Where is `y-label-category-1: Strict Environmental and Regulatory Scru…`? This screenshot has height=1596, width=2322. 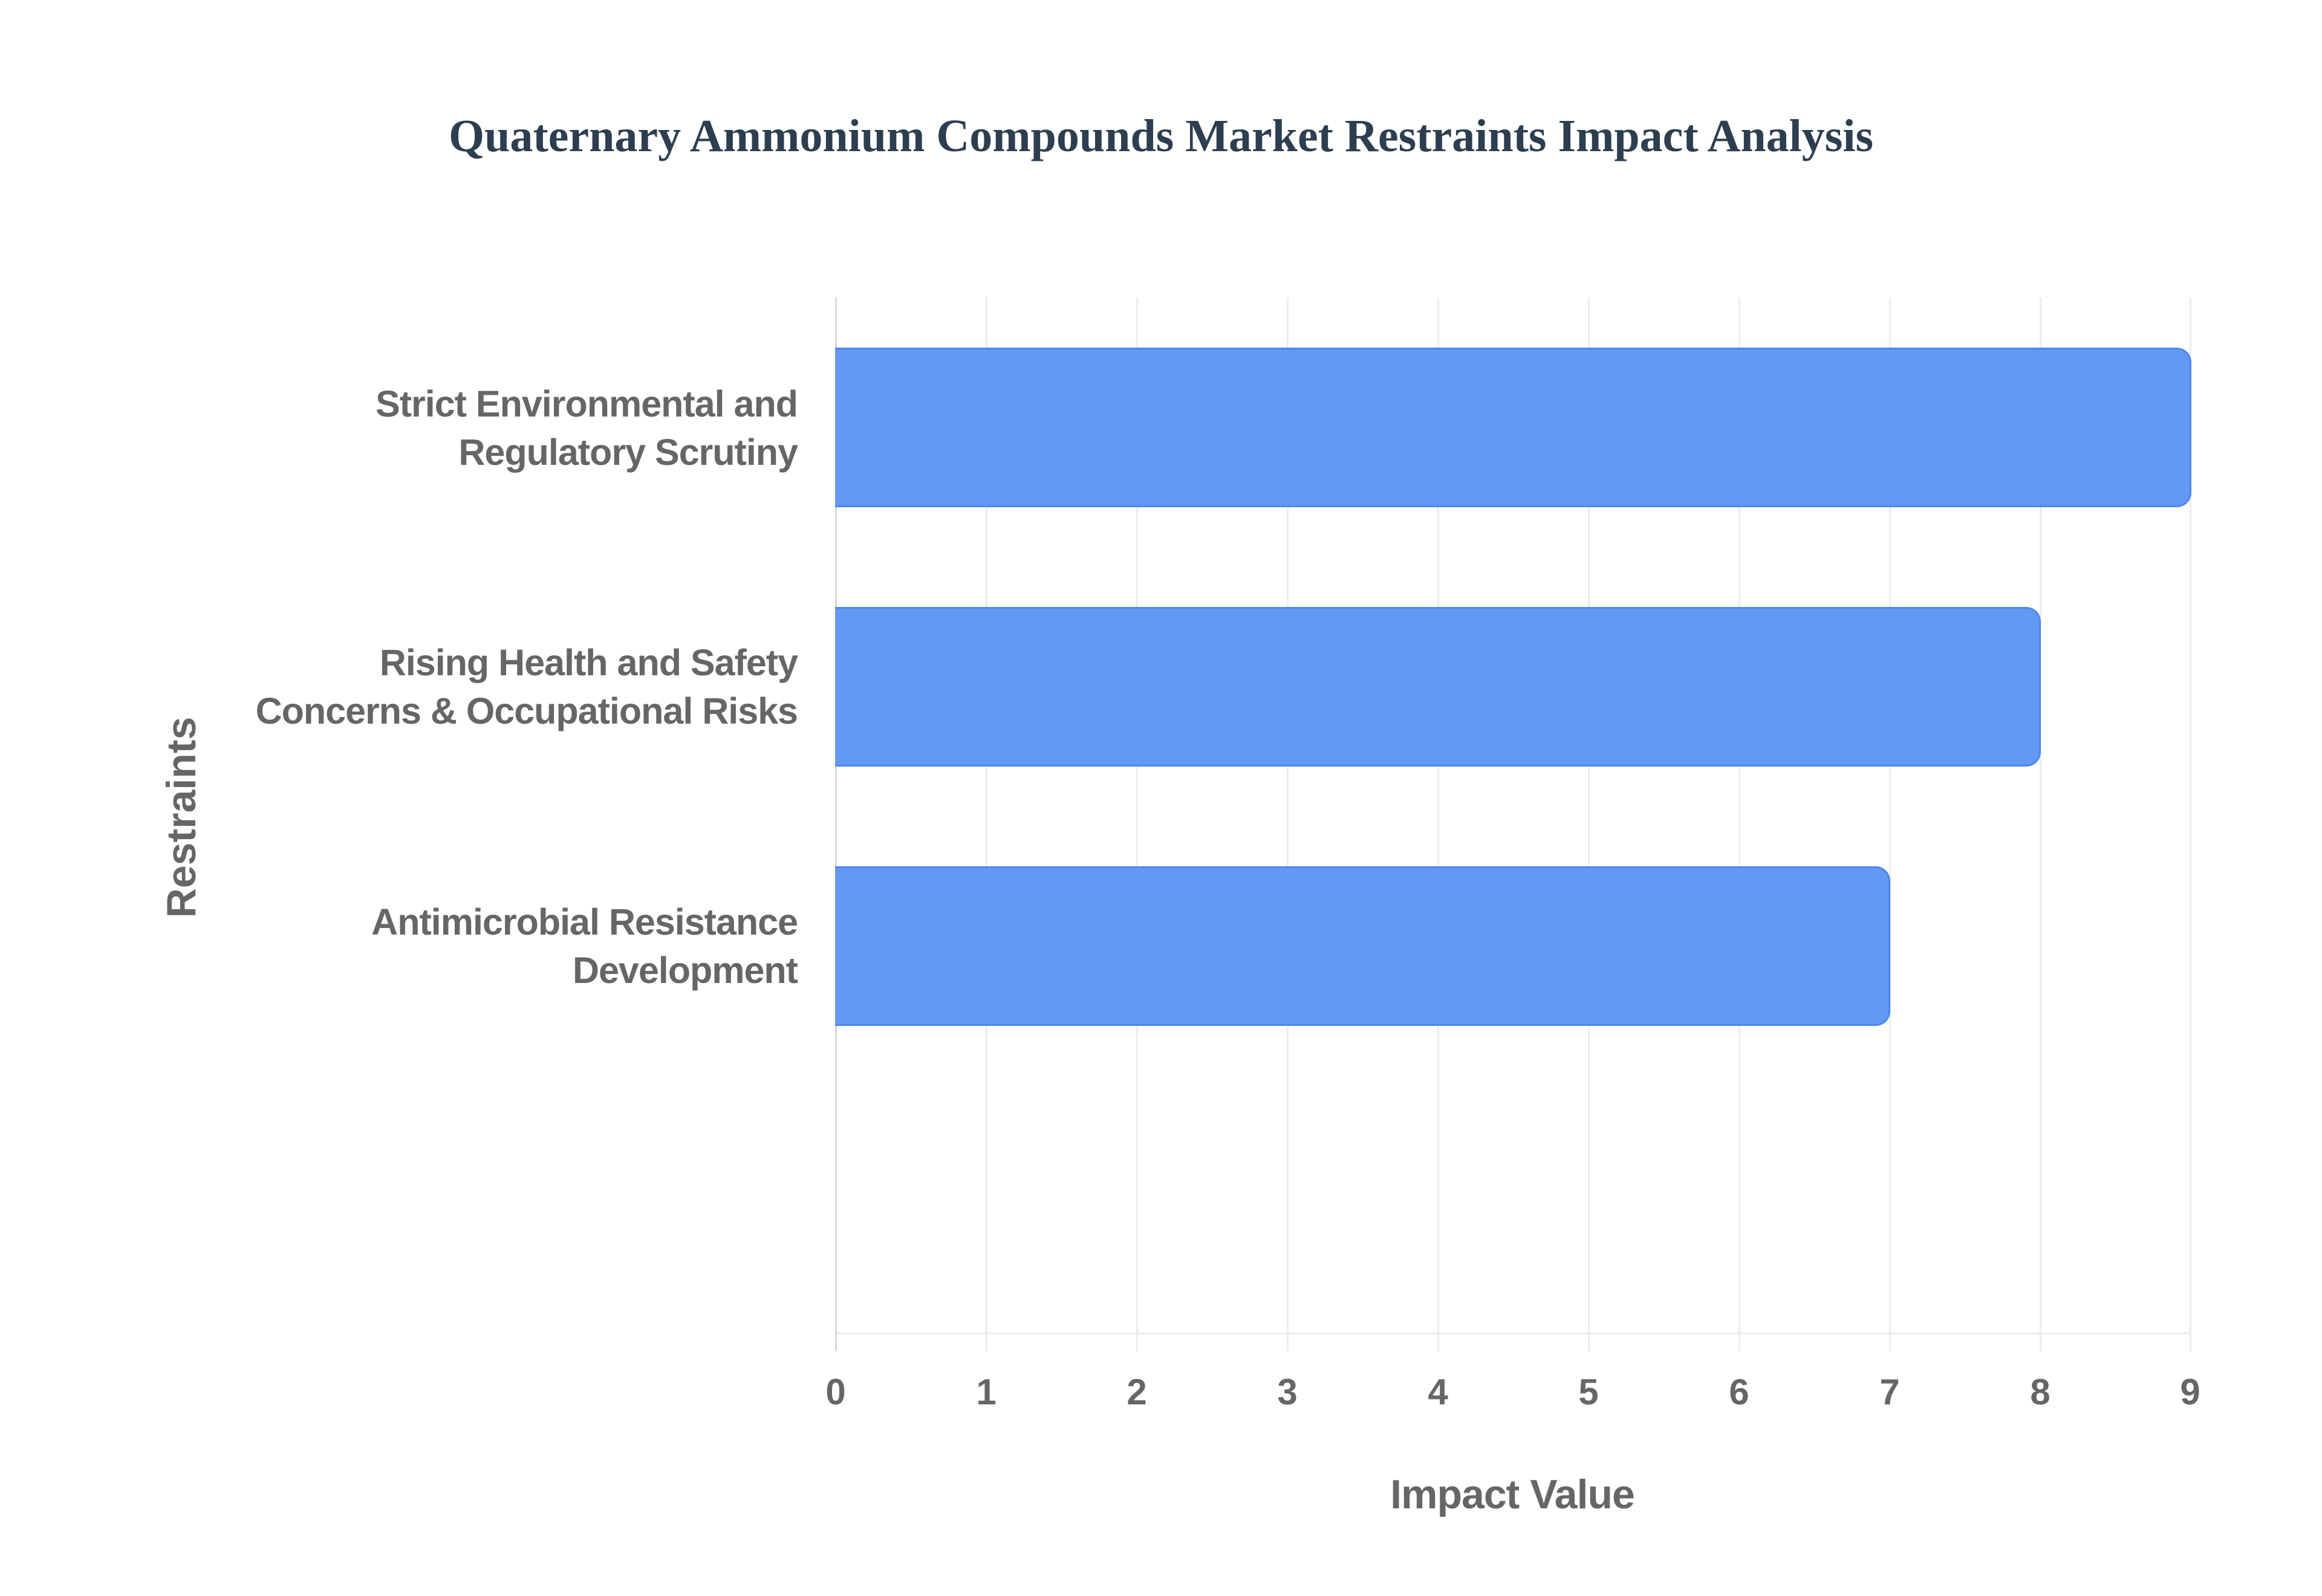 y-label-category-1: Strict Environmental and Regulatory Scru… is located at coordinates (495, 428).